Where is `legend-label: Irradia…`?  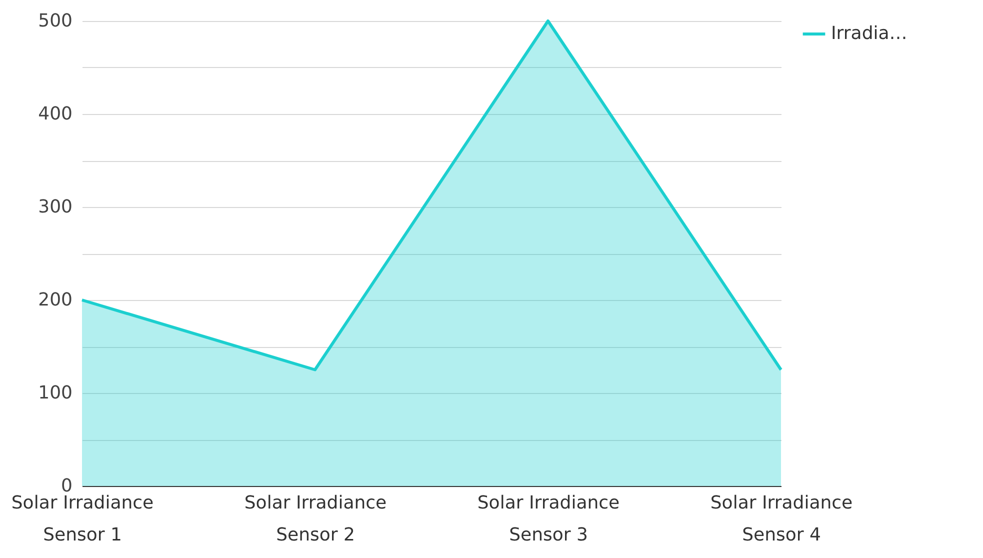
legend-label: Irradia… is located at coordinates (869, 33).